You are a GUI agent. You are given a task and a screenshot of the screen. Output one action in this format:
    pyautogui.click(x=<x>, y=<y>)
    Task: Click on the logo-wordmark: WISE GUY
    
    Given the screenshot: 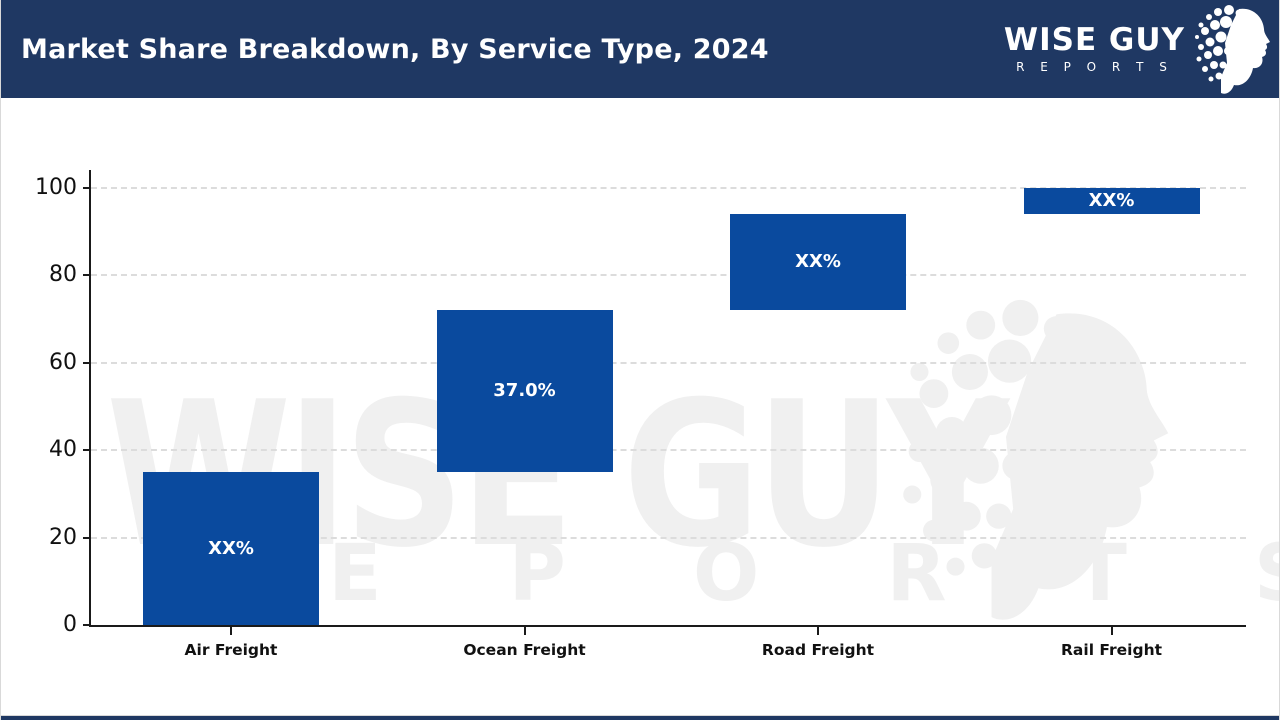 What is the action you would take?
    pyautogui.click(x=1094, y=40)
    